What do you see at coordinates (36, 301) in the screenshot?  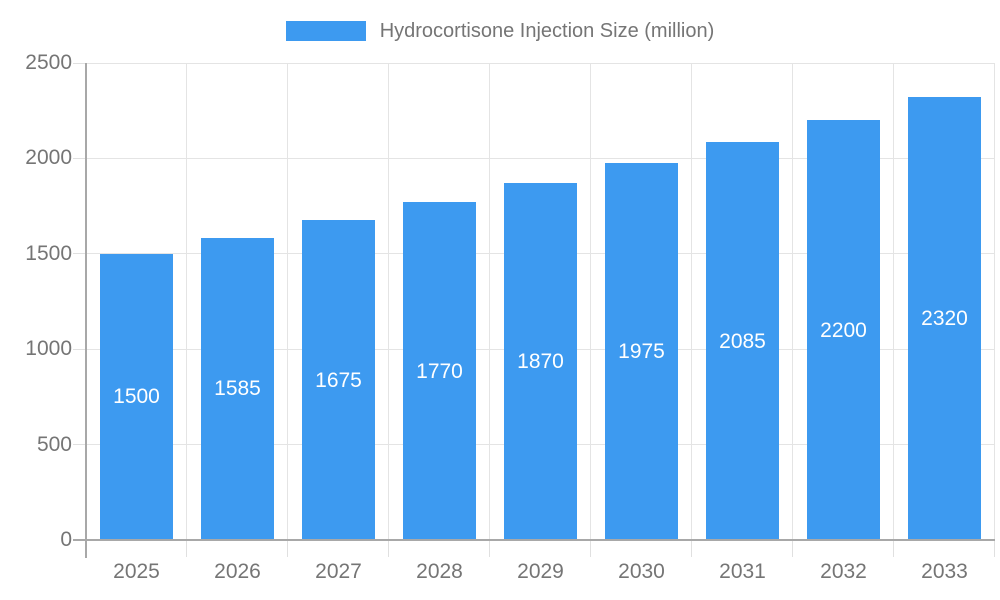 I see `y-axis-labels: 0 500 1000 1500 2000 2500` at bounding box center [36, 301].